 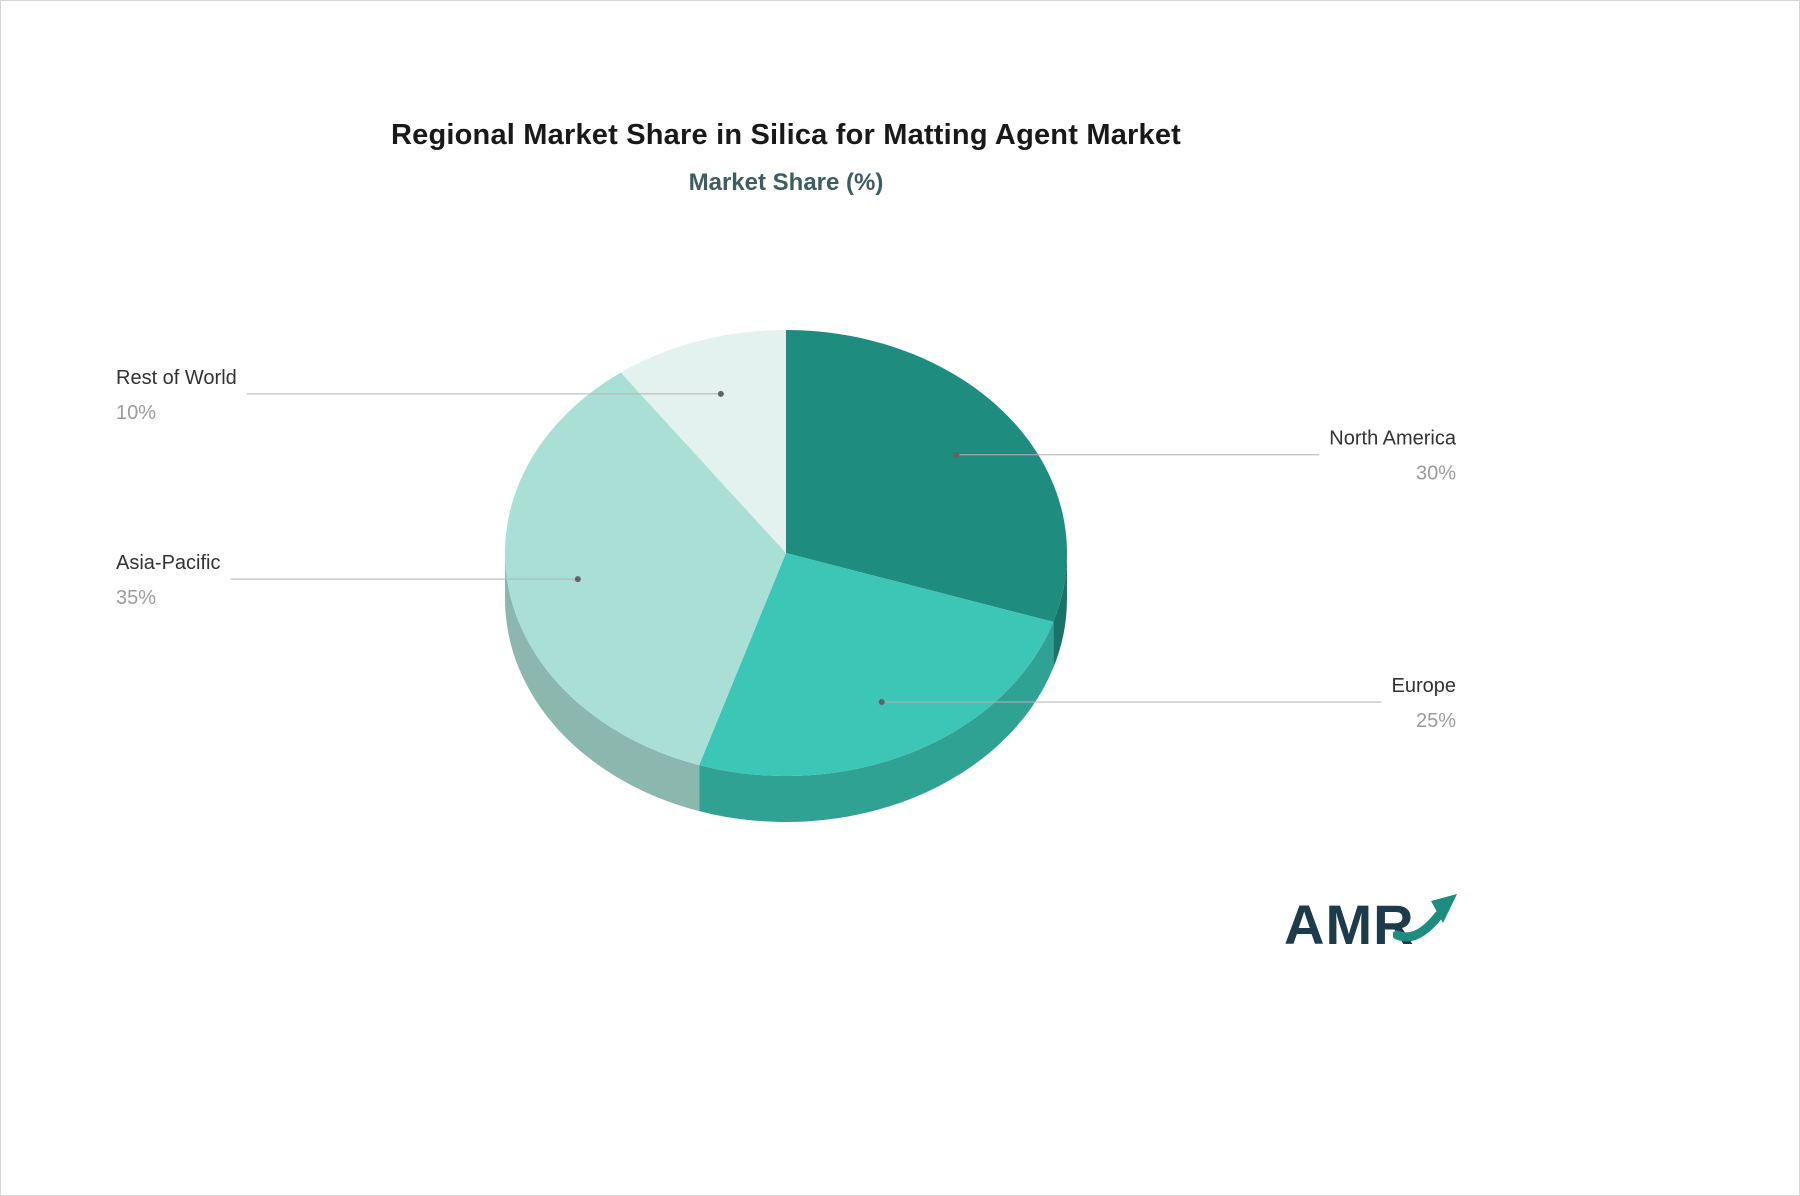 What do you see at coordinates (577, 579) in the screenshot?
I see `leader-dot-asia-pacific` at bounding box center [577, 579].